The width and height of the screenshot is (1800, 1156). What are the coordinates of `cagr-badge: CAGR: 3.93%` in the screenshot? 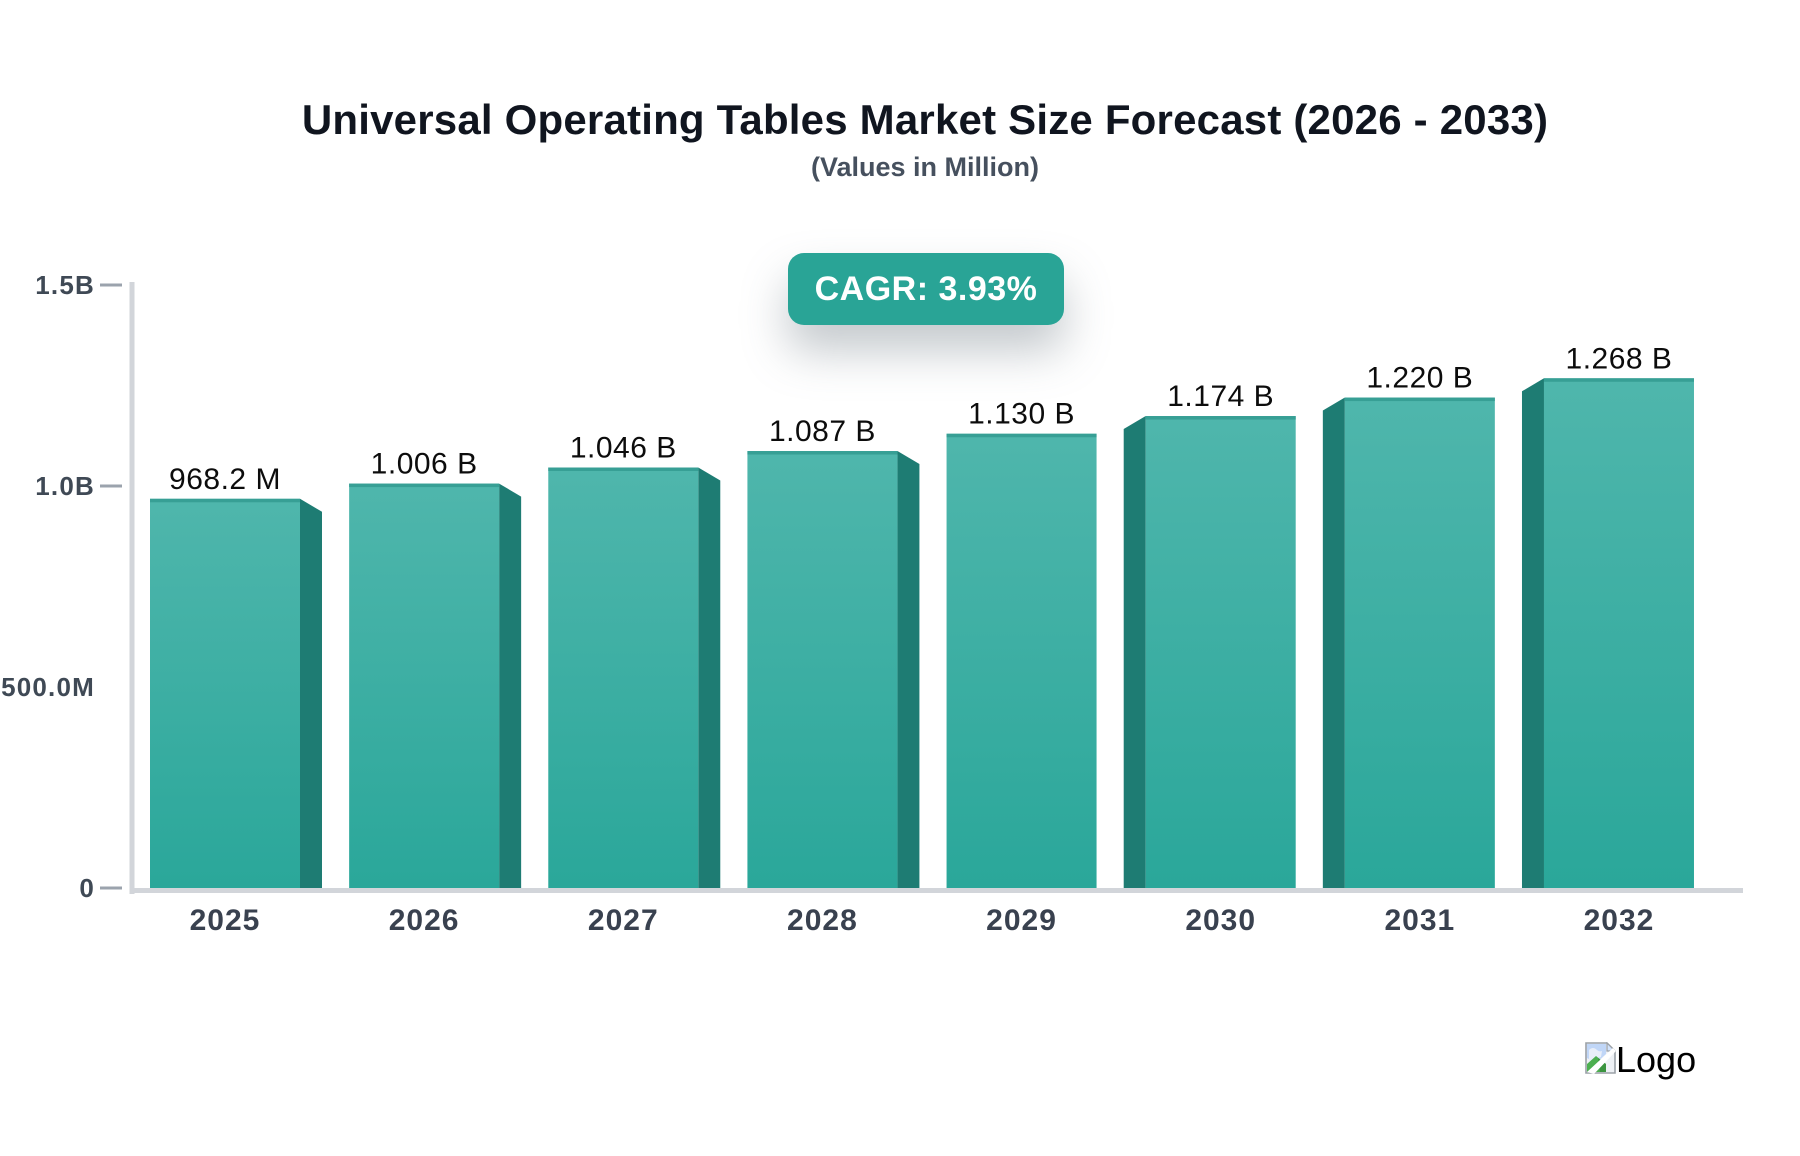 It's located at (926, 289).